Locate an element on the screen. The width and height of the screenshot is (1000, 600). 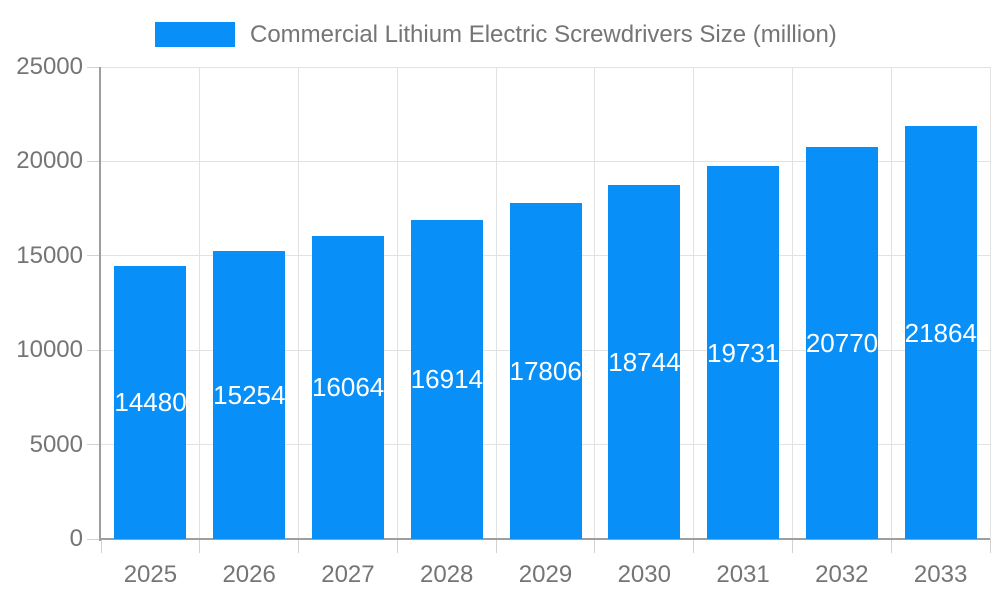
y-axis-tick-label: 0 is located at coordinates (76, 538).